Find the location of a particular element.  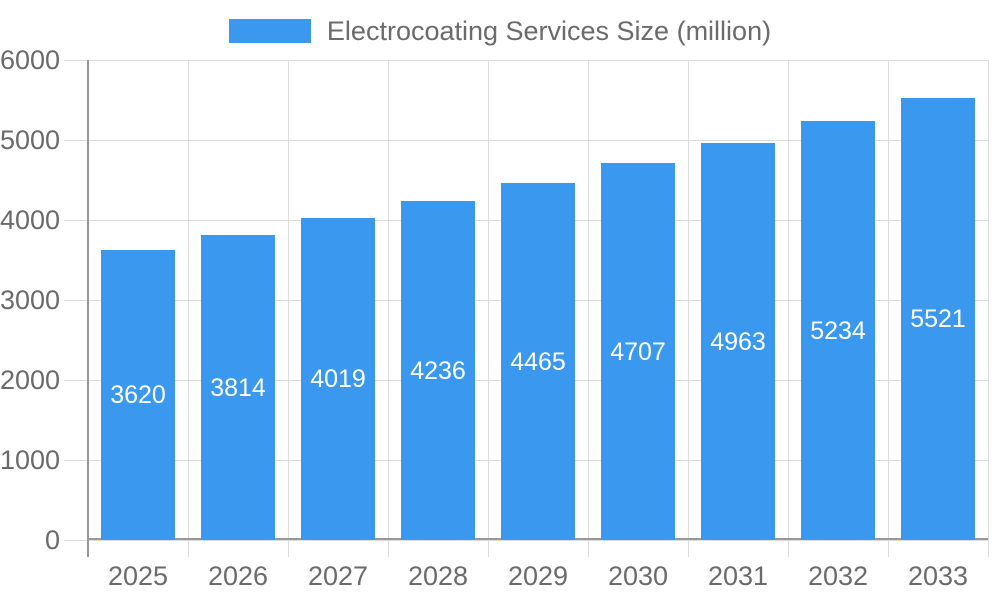

bar-value-label: 4236 is located at coordinates (438, 370).